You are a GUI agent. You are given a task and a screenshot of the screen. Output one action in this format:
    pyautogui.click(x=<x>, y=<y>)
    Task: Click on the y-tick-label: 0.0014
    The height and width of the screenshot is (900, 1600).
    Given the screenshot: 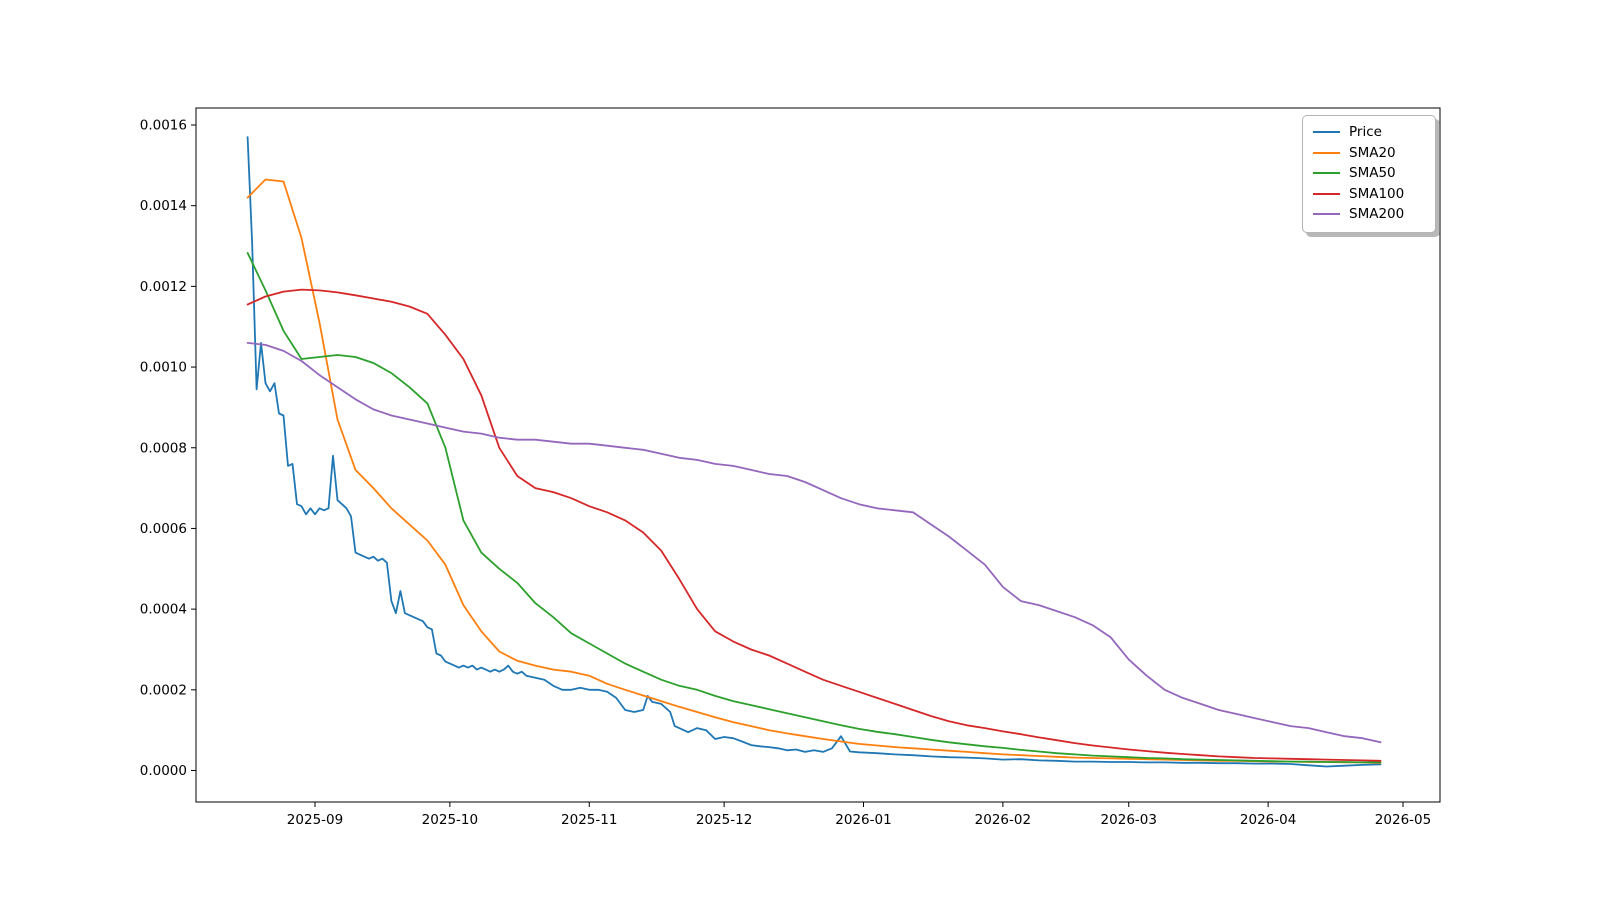 What is the action you would take?
    pyautogui.click(x=163, y=206)
    